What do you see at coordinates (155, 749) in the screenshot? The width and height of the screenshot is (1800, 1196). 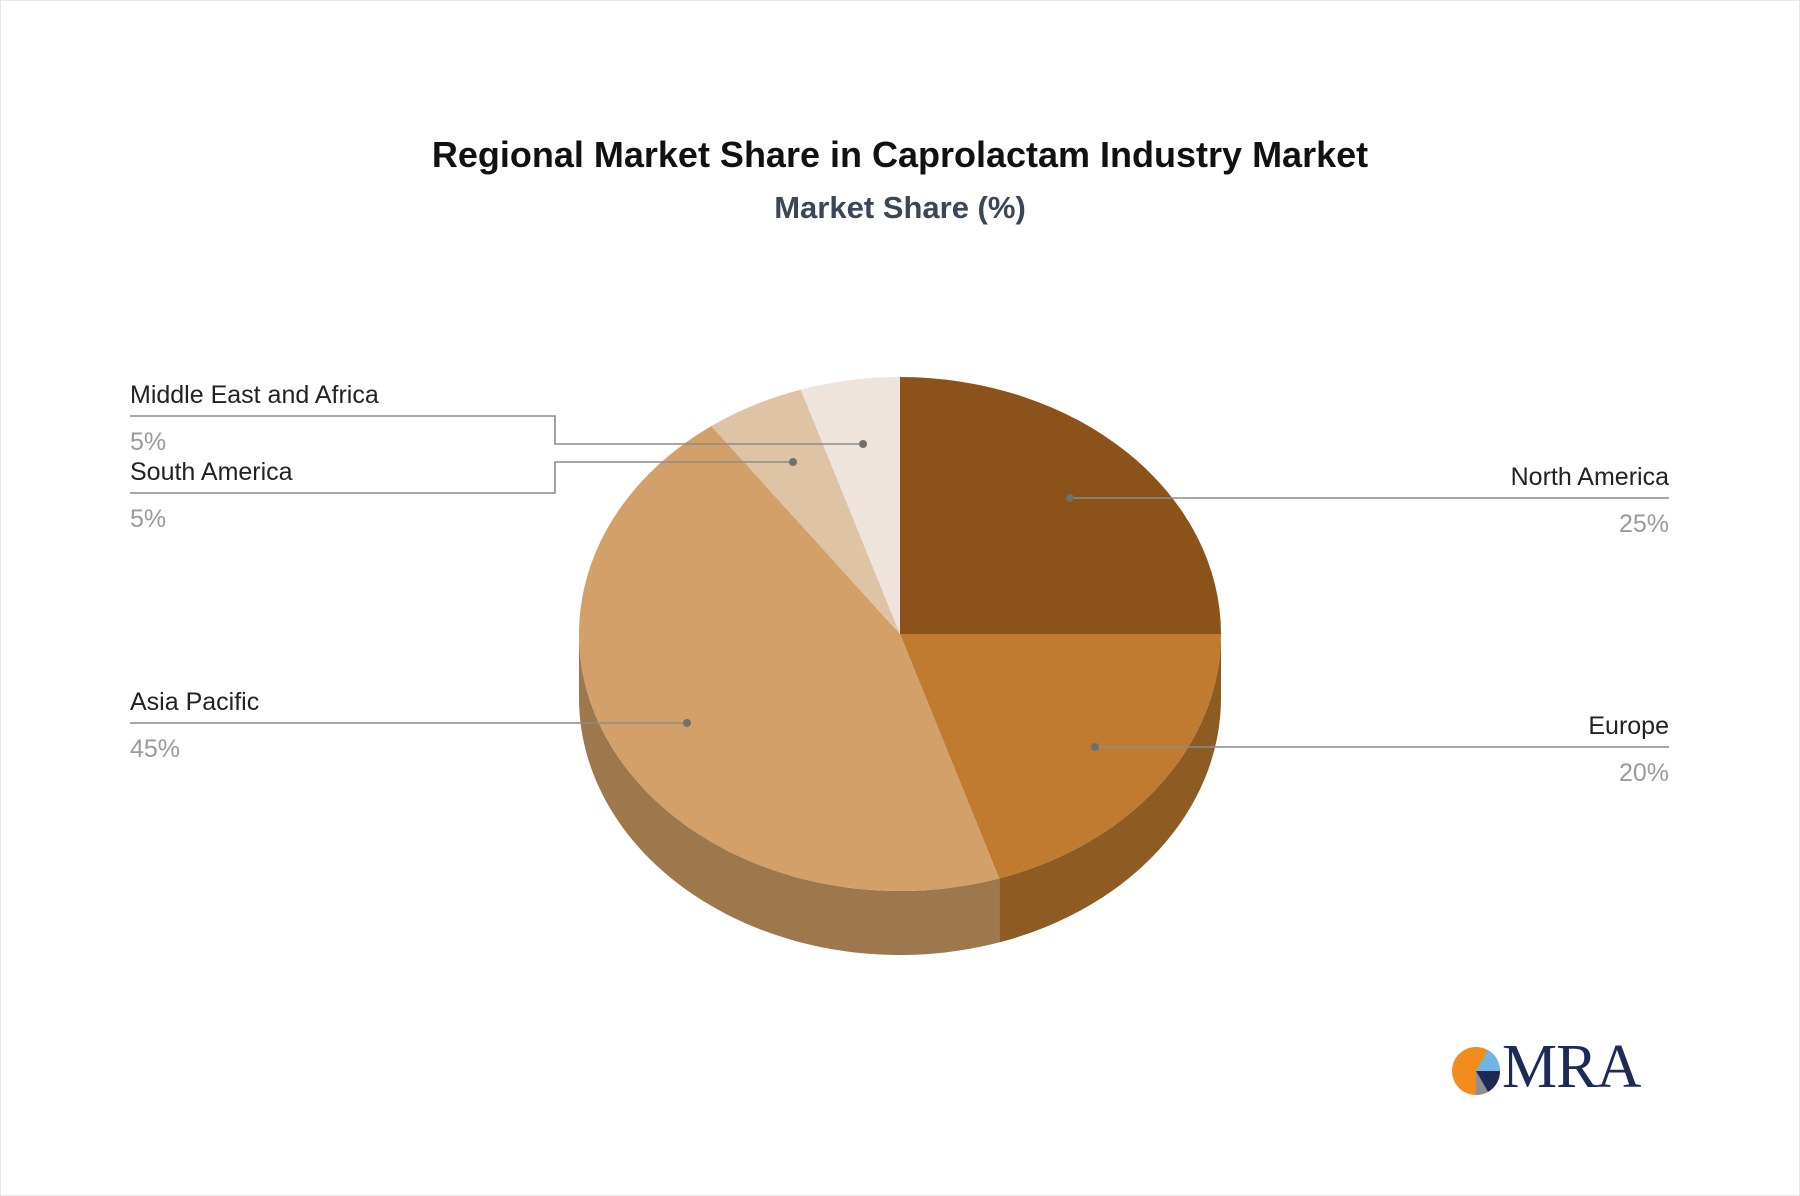 I see `value-label-asia-pacific: 45%` at bounding box center [155, 749].